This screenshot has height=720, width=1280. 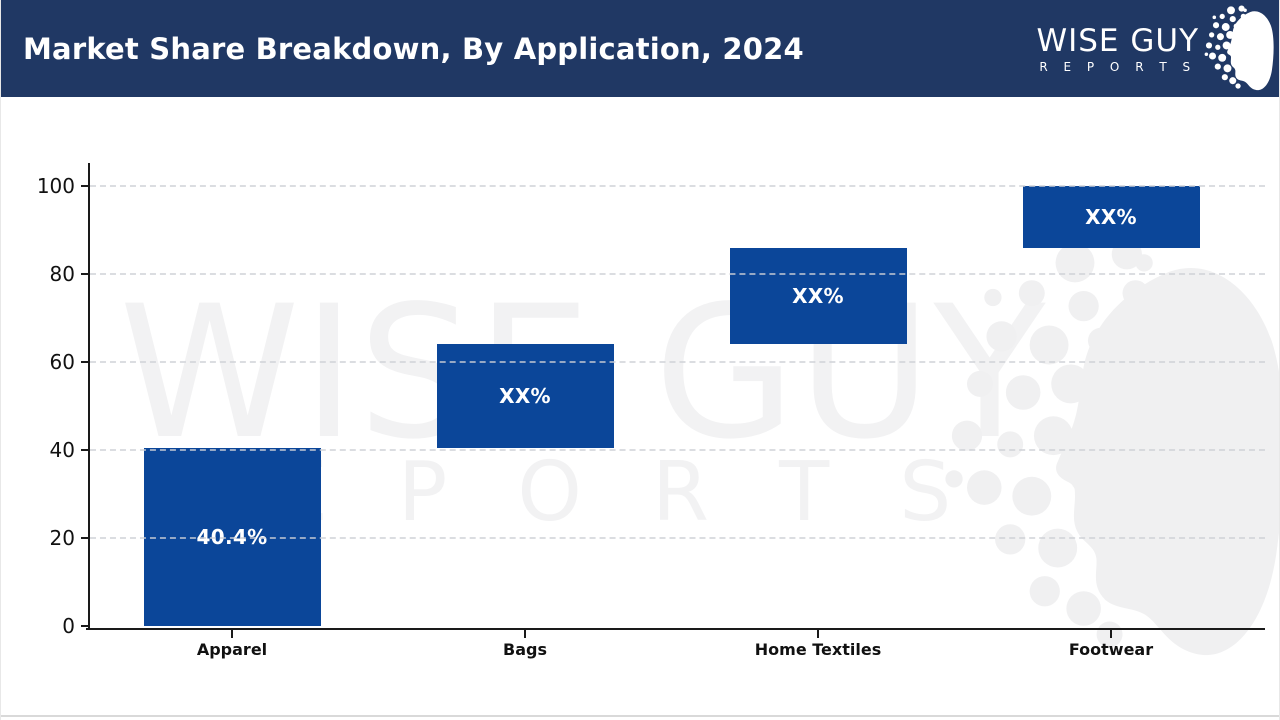 I want to click on x-axis-line, so click(x=675, y=629).